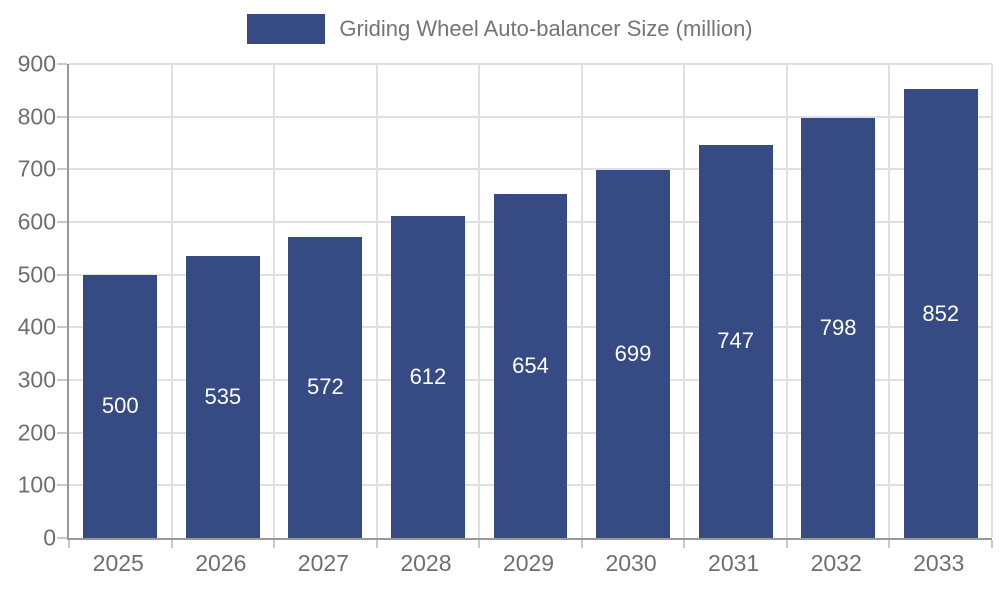 The width and height of the screenshot is (1000, 600). I want to click on bar-2028: 612, so click(428, 376).